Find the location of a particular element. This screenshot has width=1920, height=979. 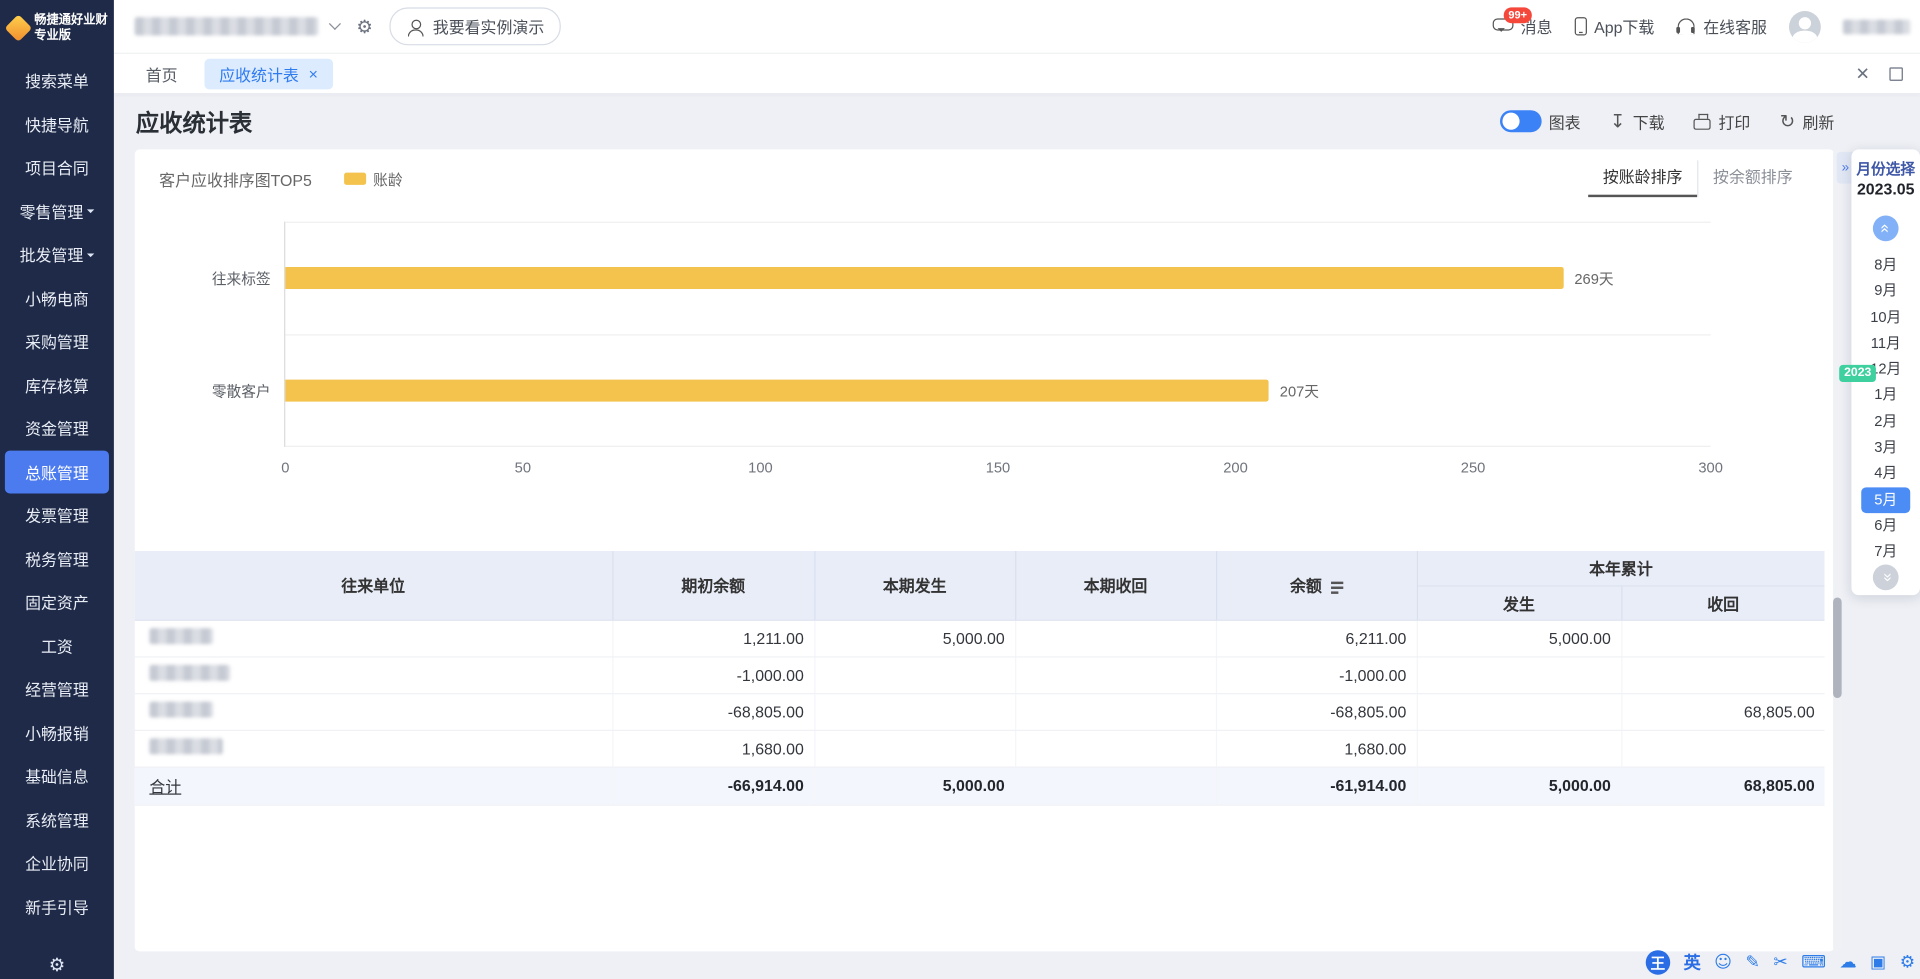

sidebar-item-expense-report: 小畅报销 is located at coordinates (57, 732).